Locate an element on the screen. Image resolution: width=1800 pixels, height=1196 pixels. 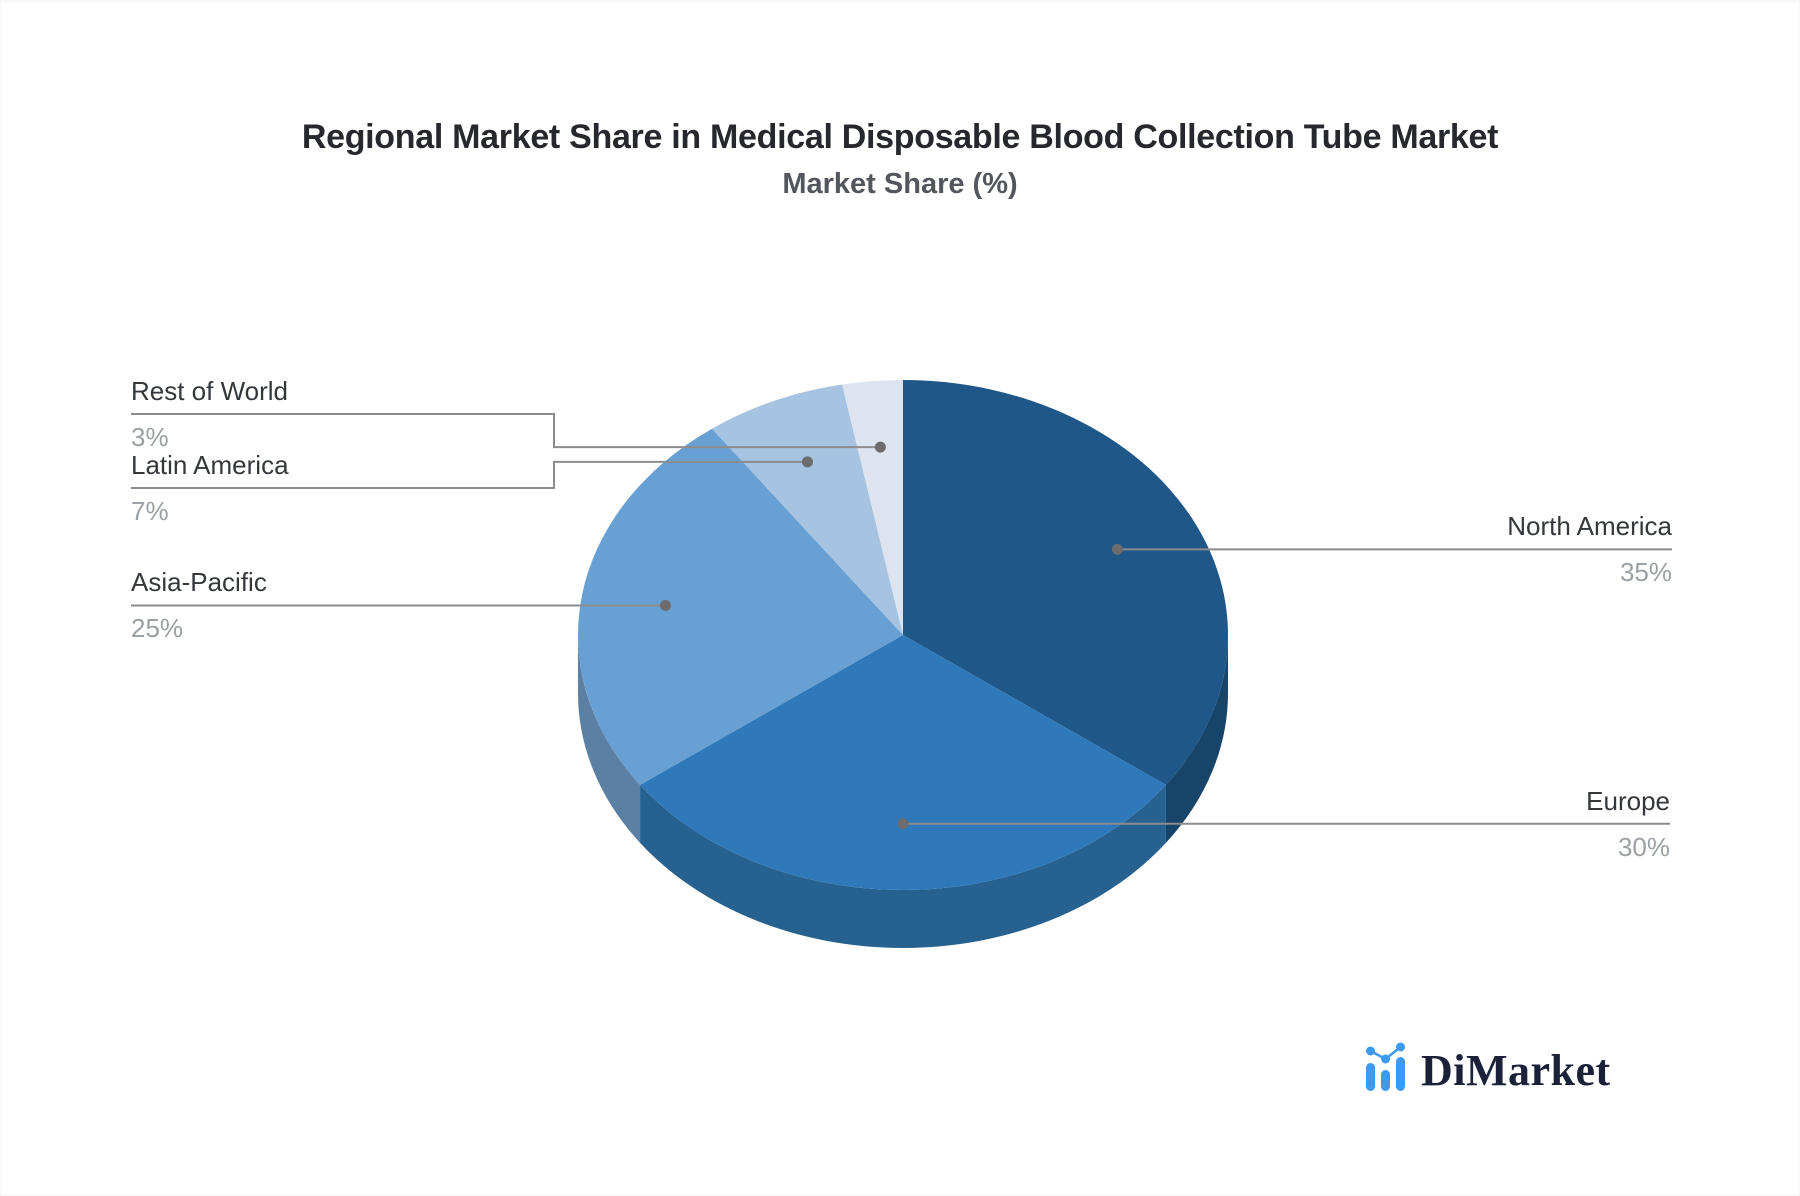
callout-asia-pacific: Asia-Pacific 25% is located at coordinates (199, 605).